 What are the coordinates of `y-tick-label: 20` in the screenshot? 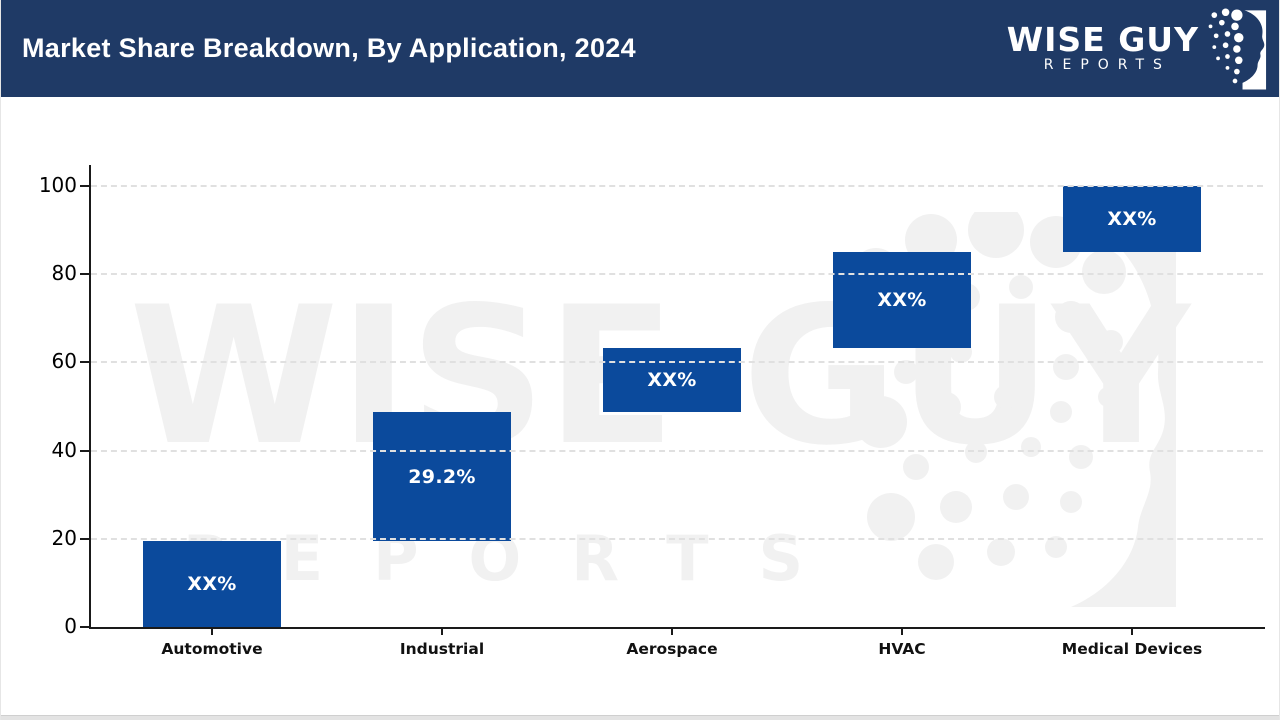 It's located at (64, 537).